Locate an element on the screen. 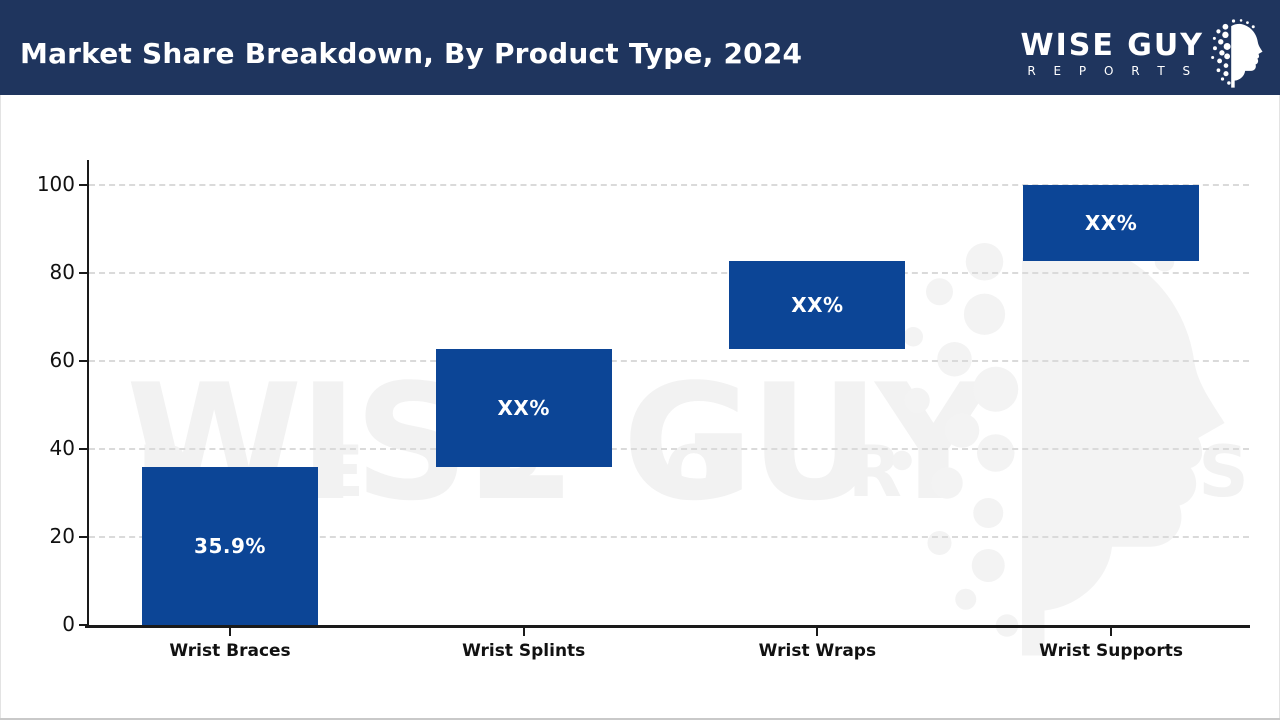  wiseguy-logo: WISE GUY R E P O R T S is located at coordinates (1143, 54).